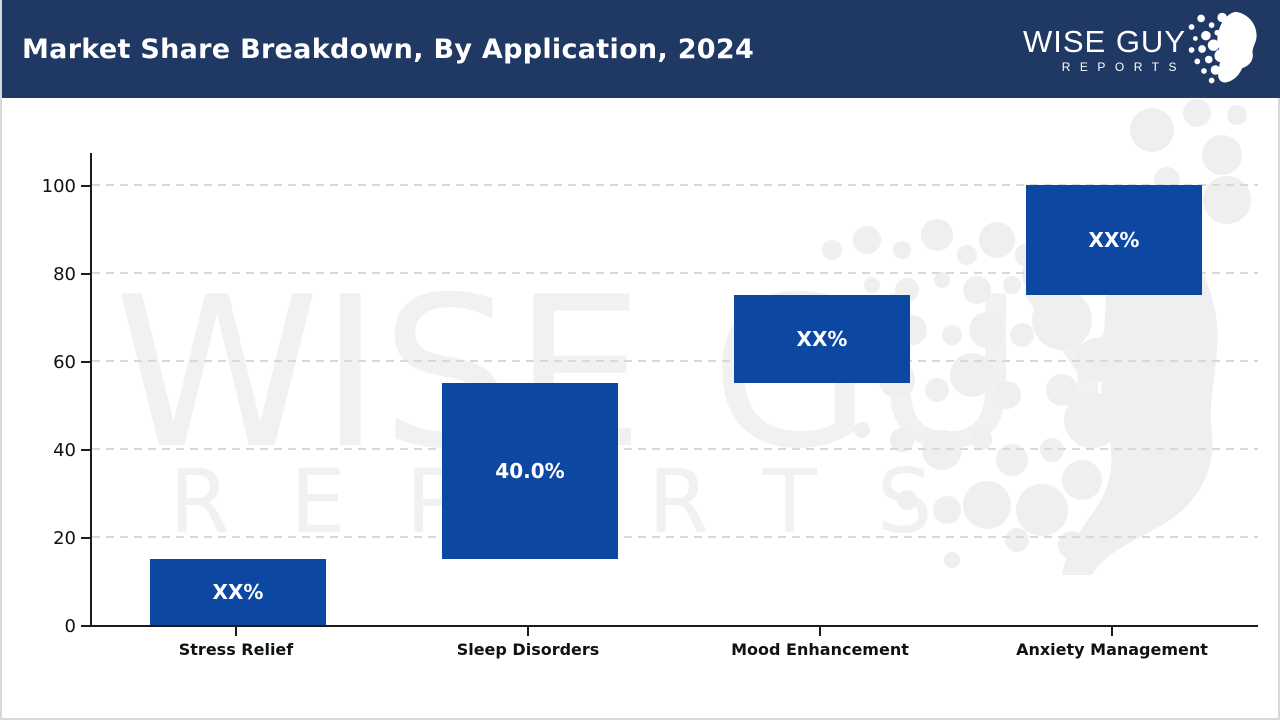 The image size is (1280, 720). I want to click on x-category-label-3: Anxiety Management, so click(1112, 649).